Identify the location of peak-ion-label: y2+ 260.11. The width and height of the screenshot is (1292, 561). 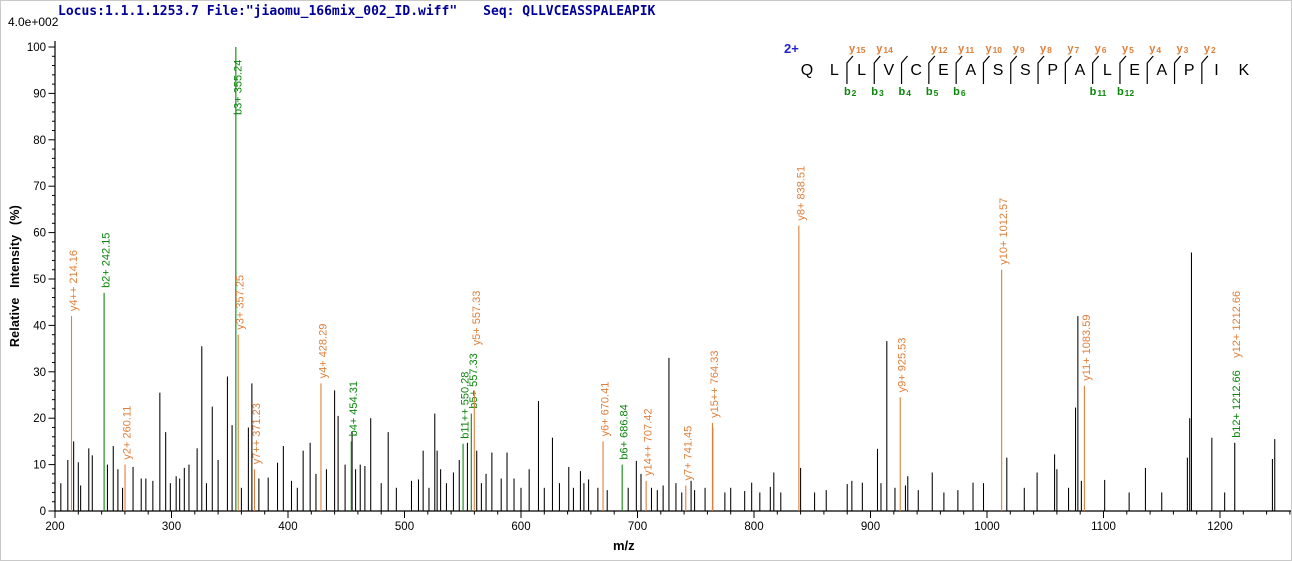
(128, 433).